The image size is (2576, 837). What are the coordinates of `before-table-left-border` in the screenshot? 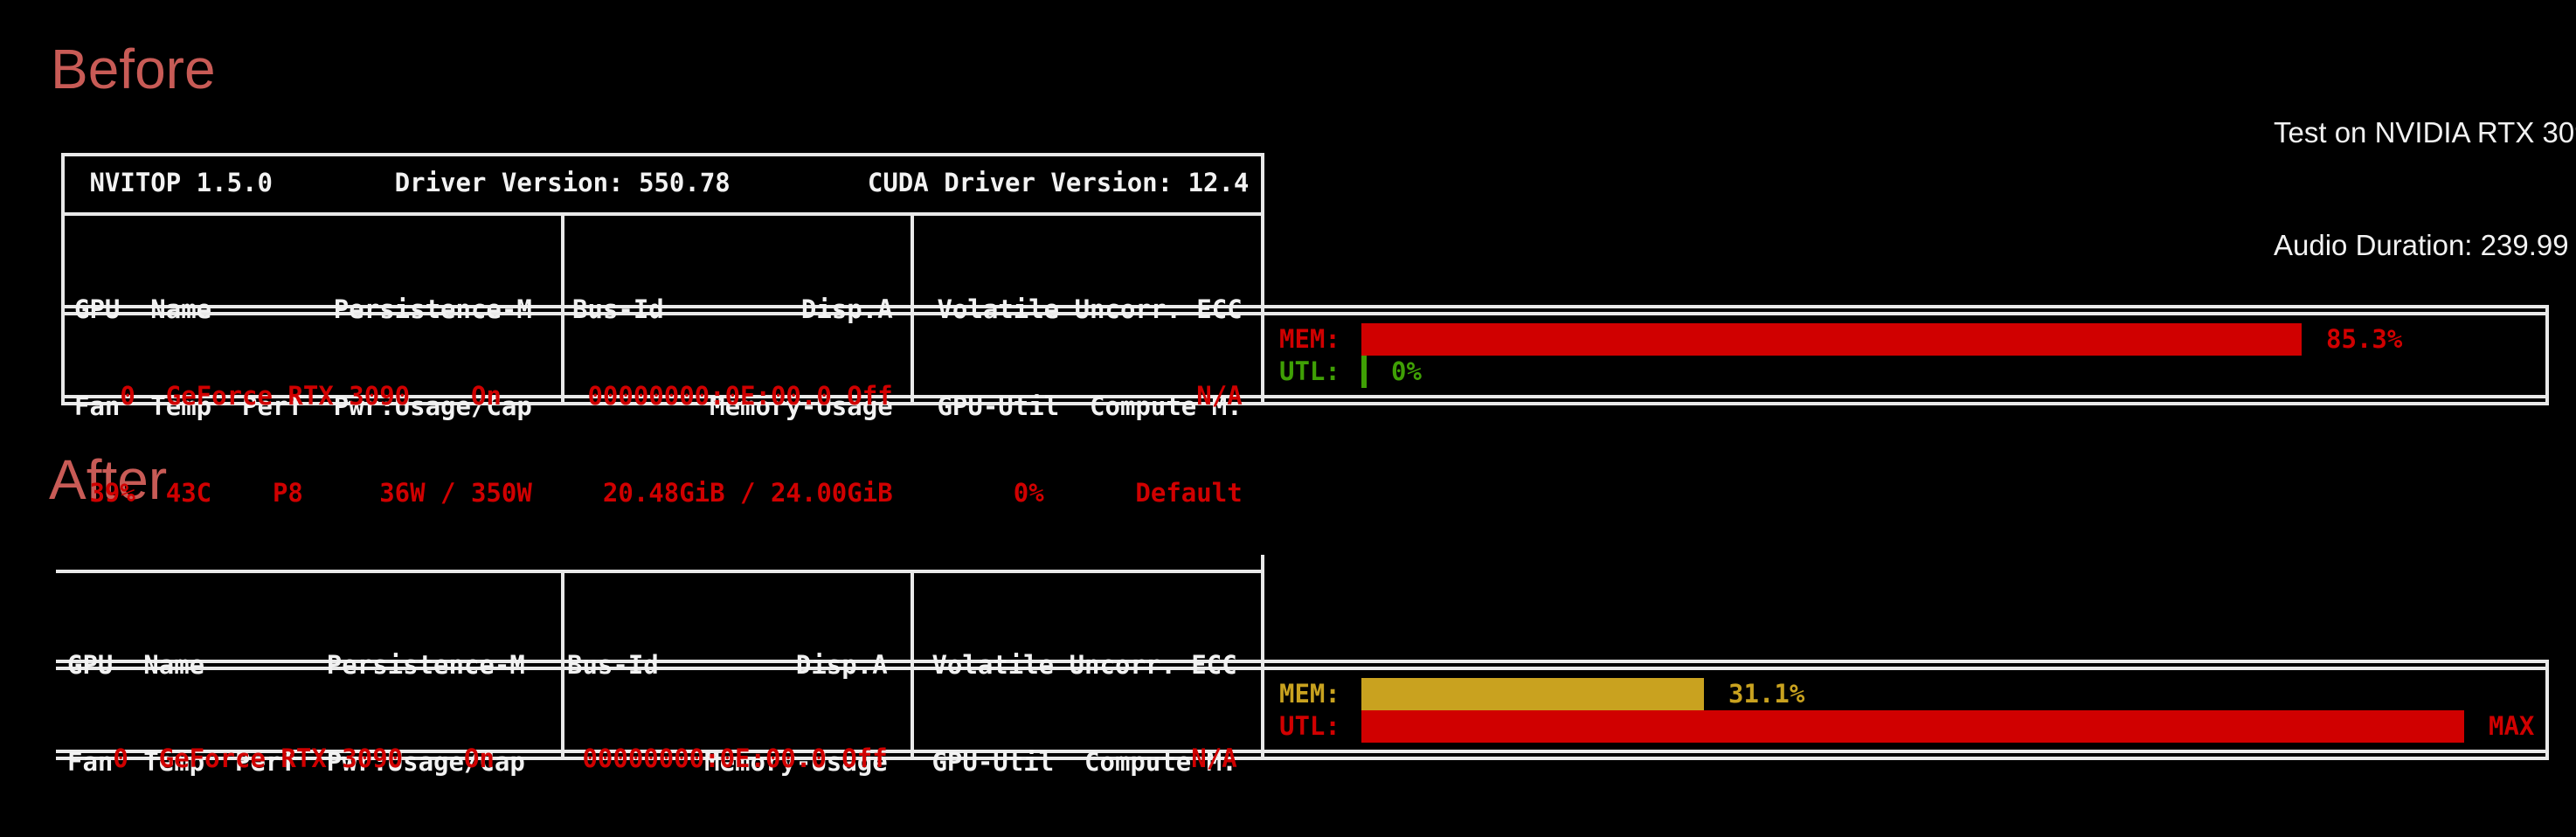 It's located at (63, 279).